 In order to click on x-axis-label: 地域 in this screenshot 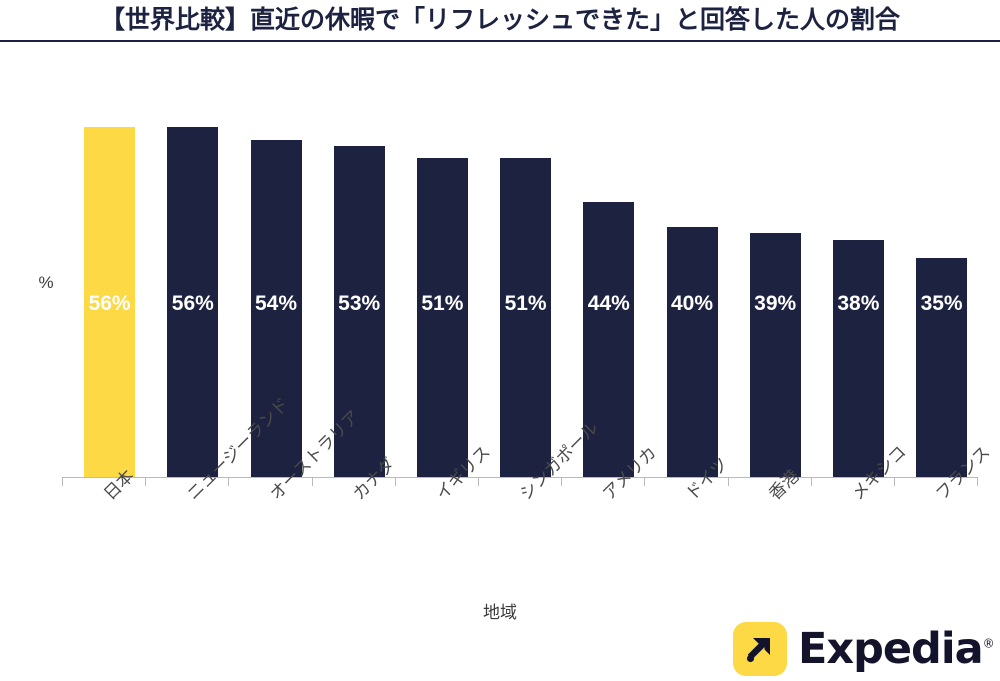, I will do `click(500, 612)`.